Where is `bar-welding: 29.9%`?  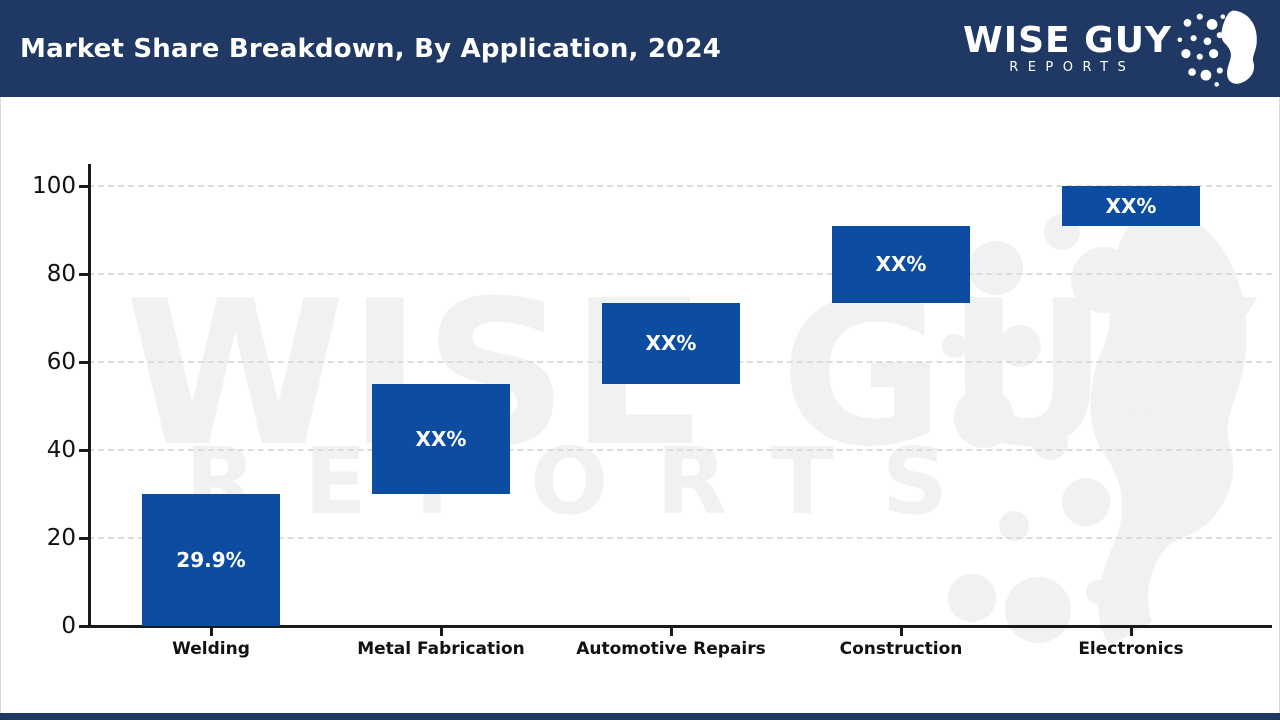
bar-welding: 29.9% is located at coordinates (211, 560).